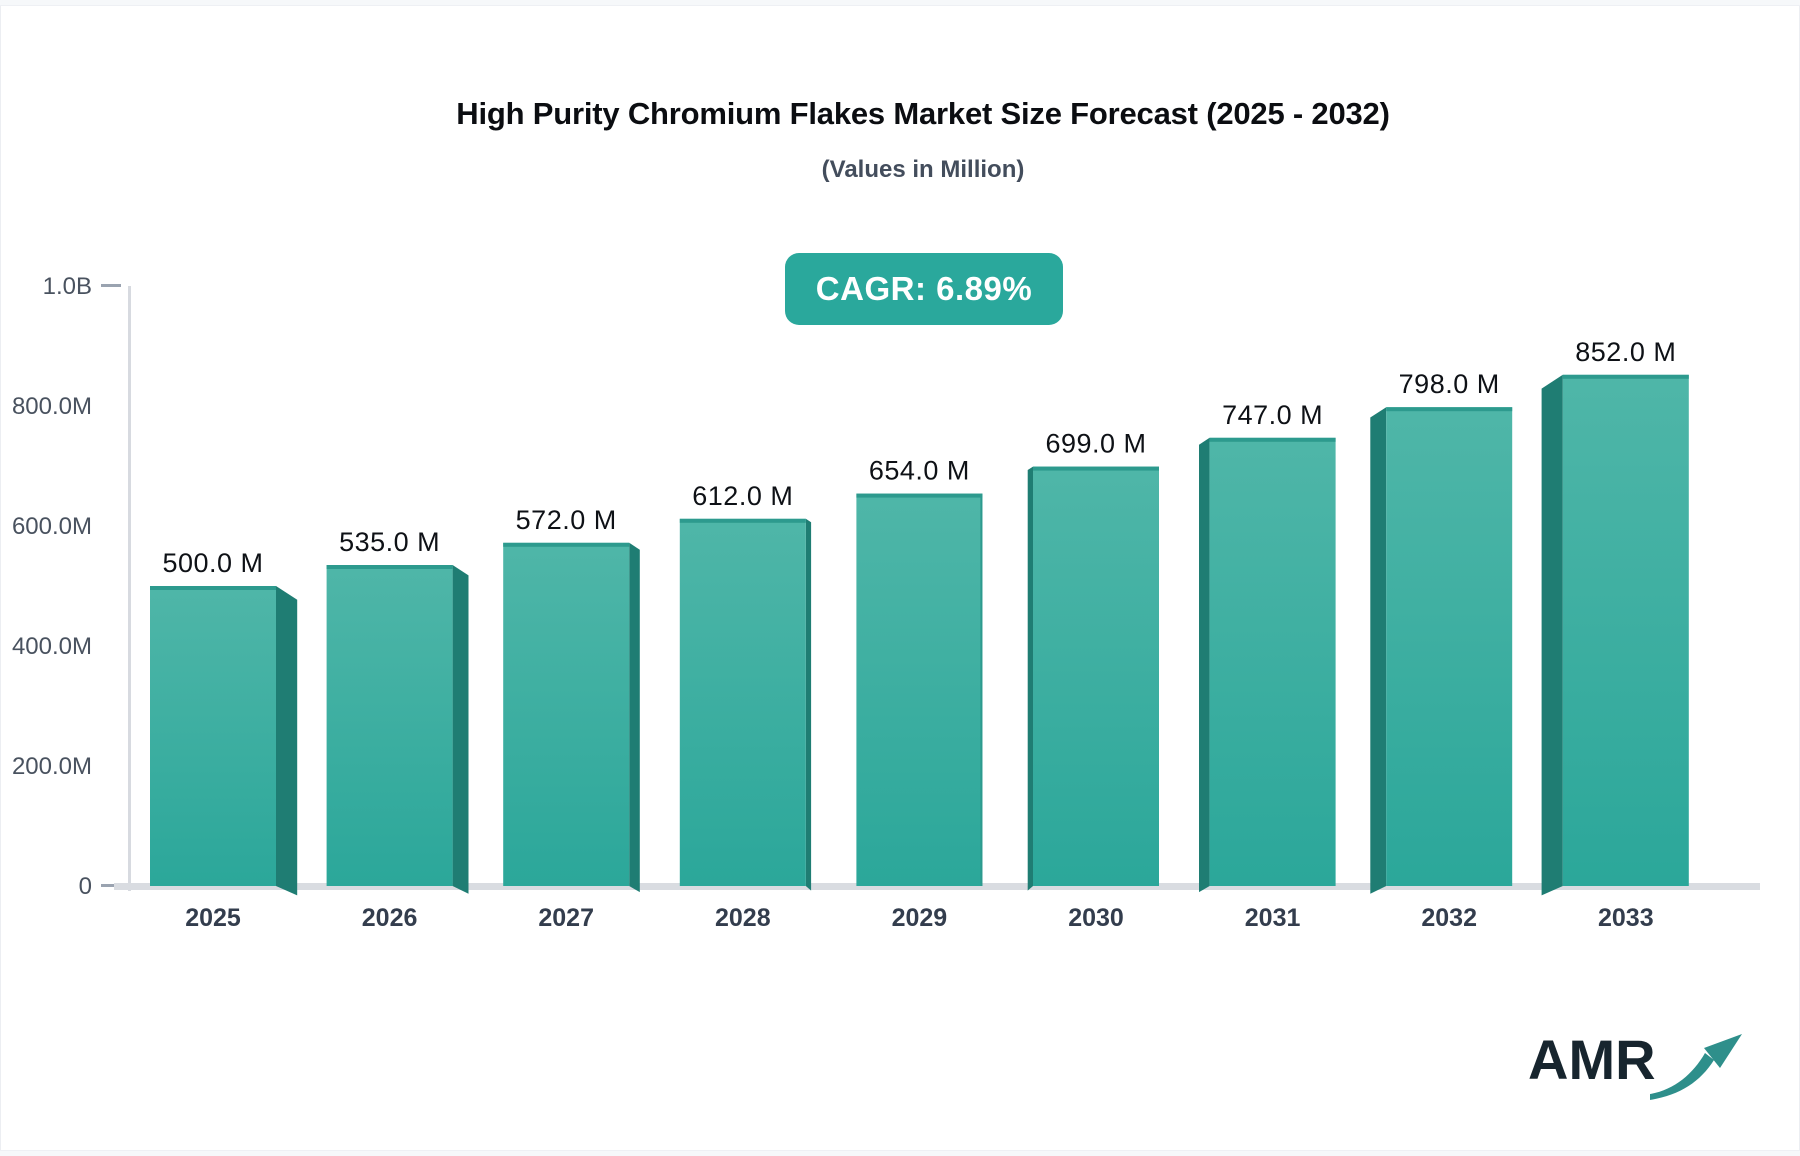 Image resolution: width=1800 pixels, height=1156 pixels. I want to click on bar-value-label-2029: 654.0 M, so click(919, 471).